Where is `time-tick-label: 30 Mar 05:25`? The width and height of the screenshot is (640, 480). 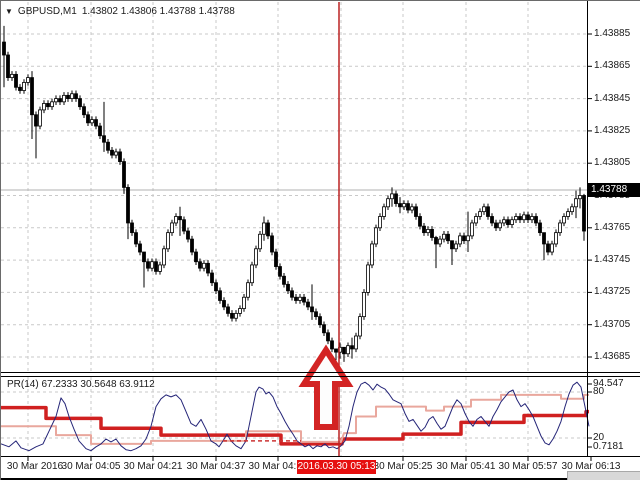 time-tick-label: 30 Mar 05:25 is located at coordinates (403, 466).